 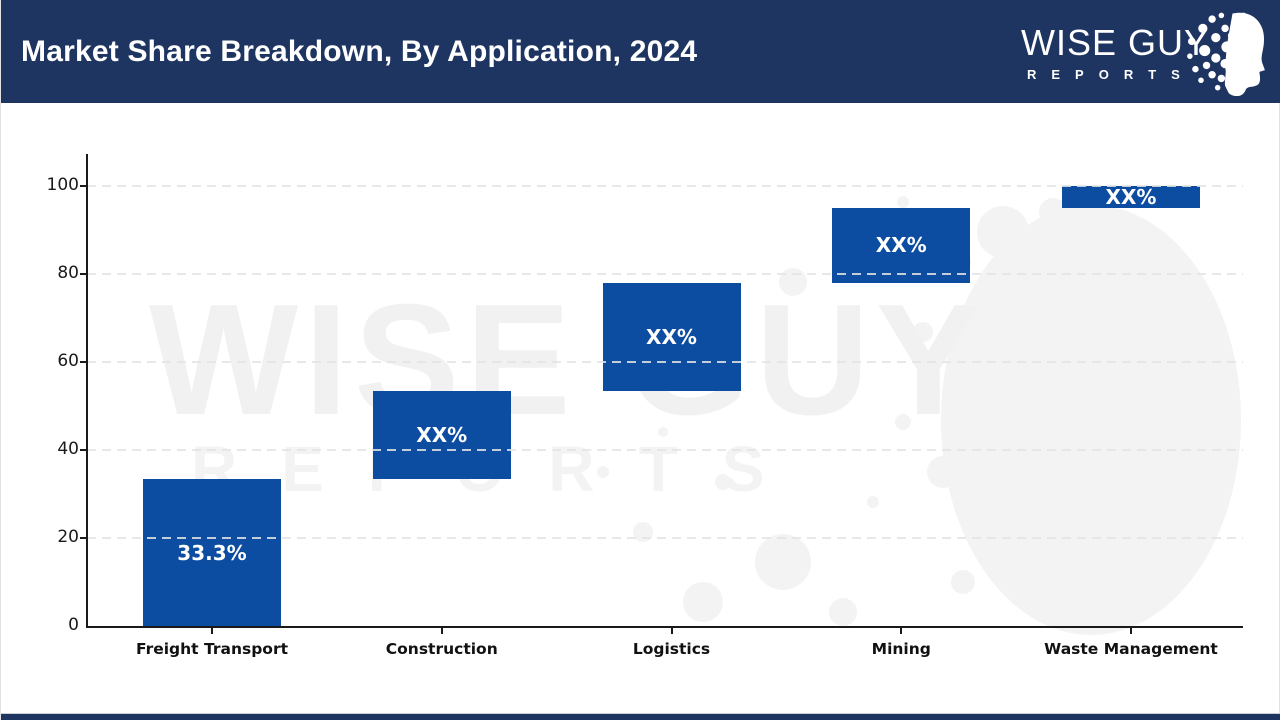 I want to click on x-axis-label: Waste Management, so click(x=1131, y=649).